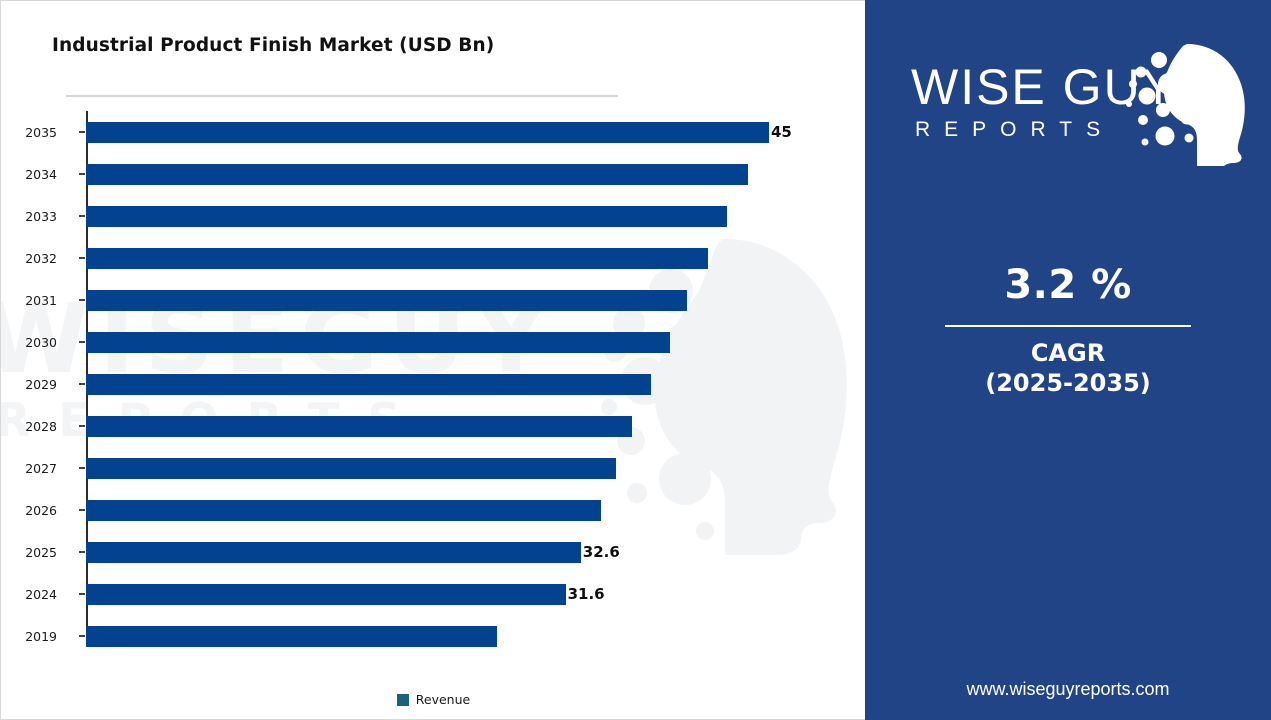 This screenshot has height=720, width=1271. I want to click on chart-legend: Revenue, so click(433, 699).